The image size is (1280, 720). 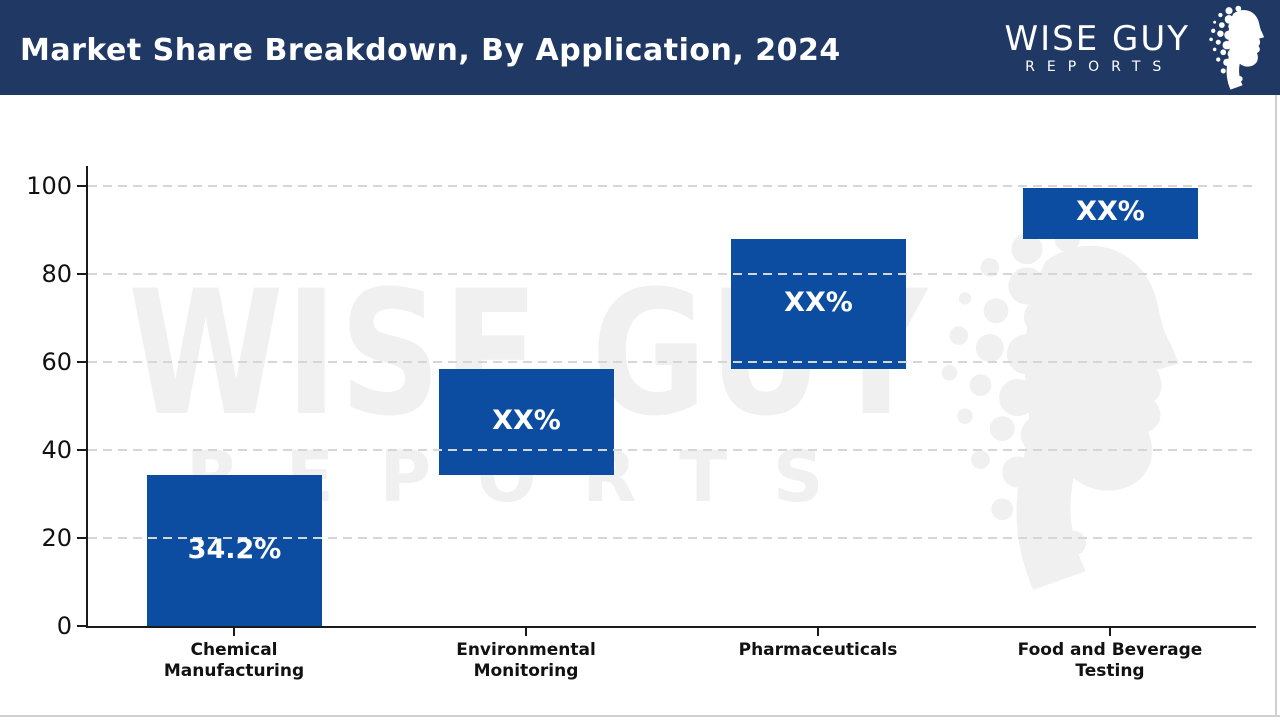 I want to click on y-tick-label: 100, so click(x=49, y=185).